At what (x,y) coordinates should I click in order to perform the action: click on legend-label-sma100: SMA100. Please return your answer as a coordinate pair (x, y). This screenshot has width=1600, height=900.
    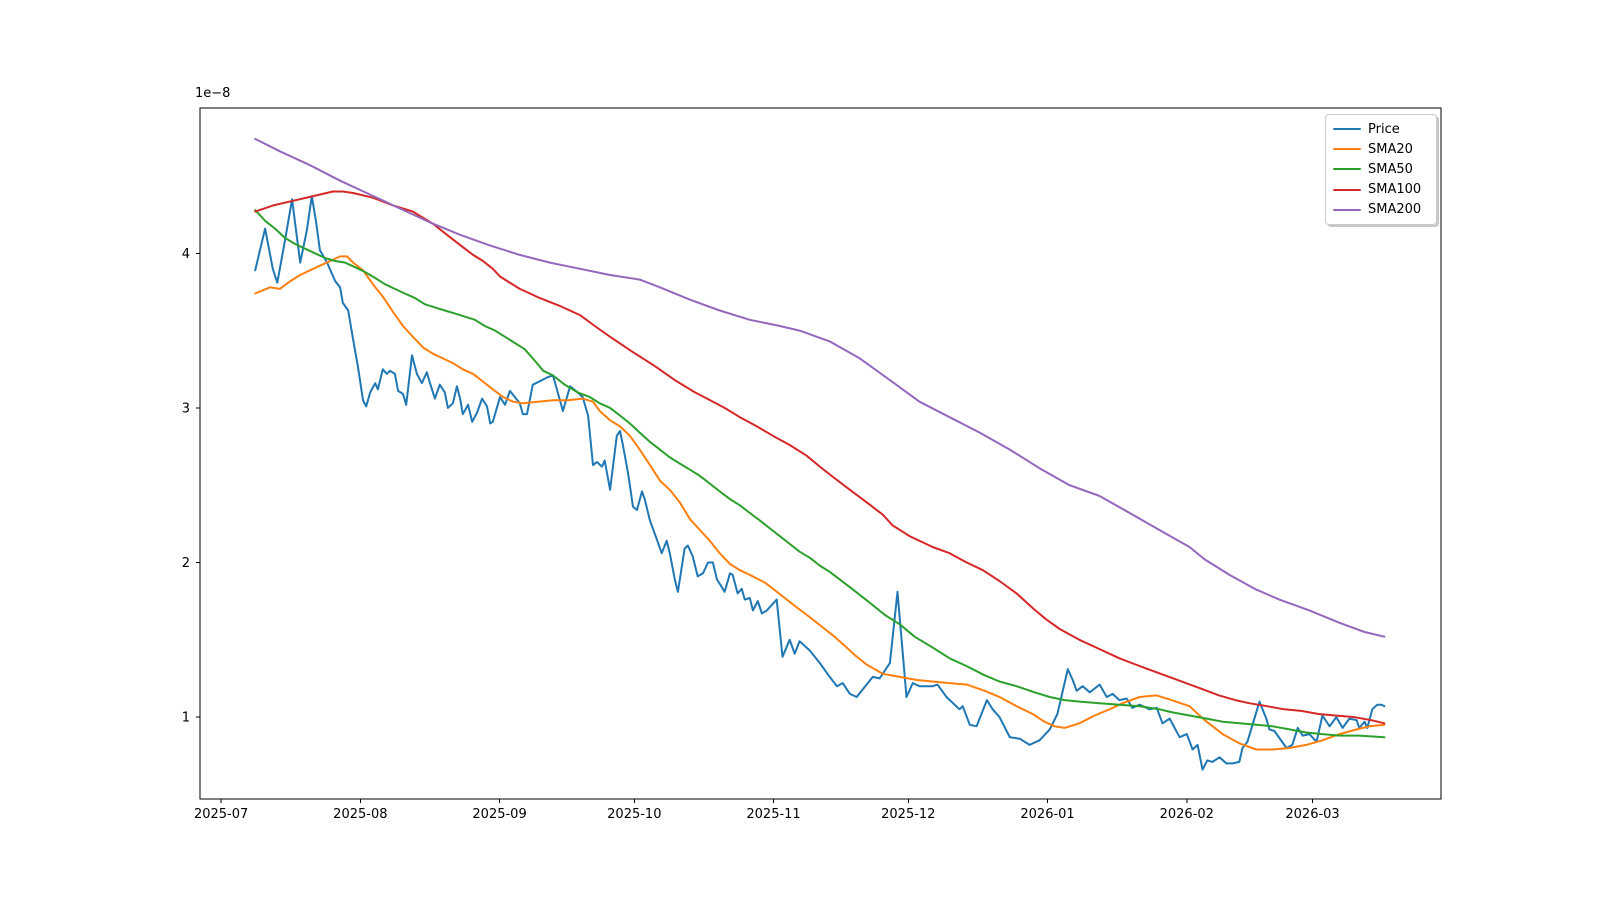
    Looking at the image, I should click on (1395, 190).